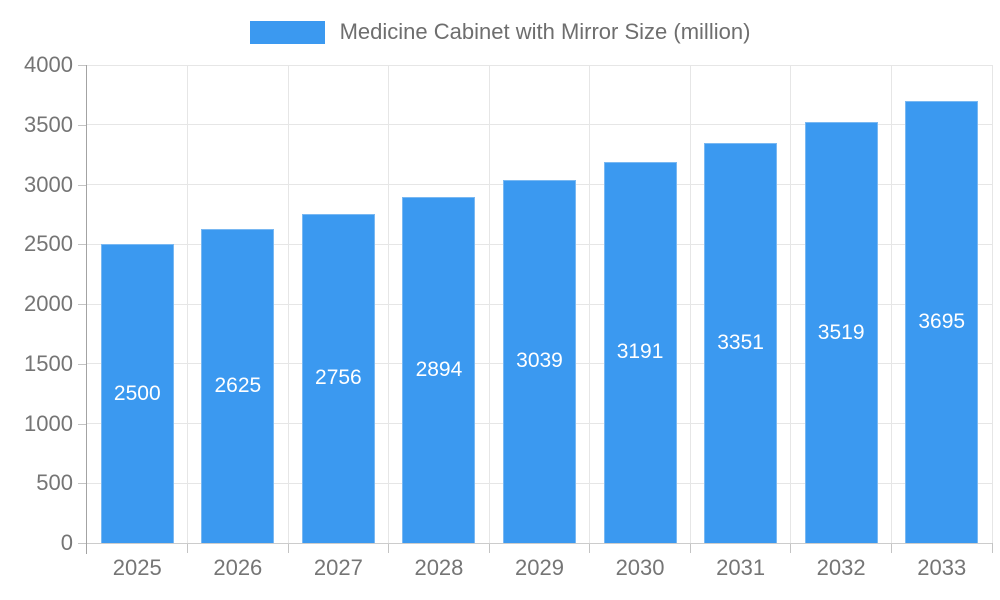 This screenshot has height=600, width=1000. I want to click on bar-value-label: 2500, so click(137, 393).